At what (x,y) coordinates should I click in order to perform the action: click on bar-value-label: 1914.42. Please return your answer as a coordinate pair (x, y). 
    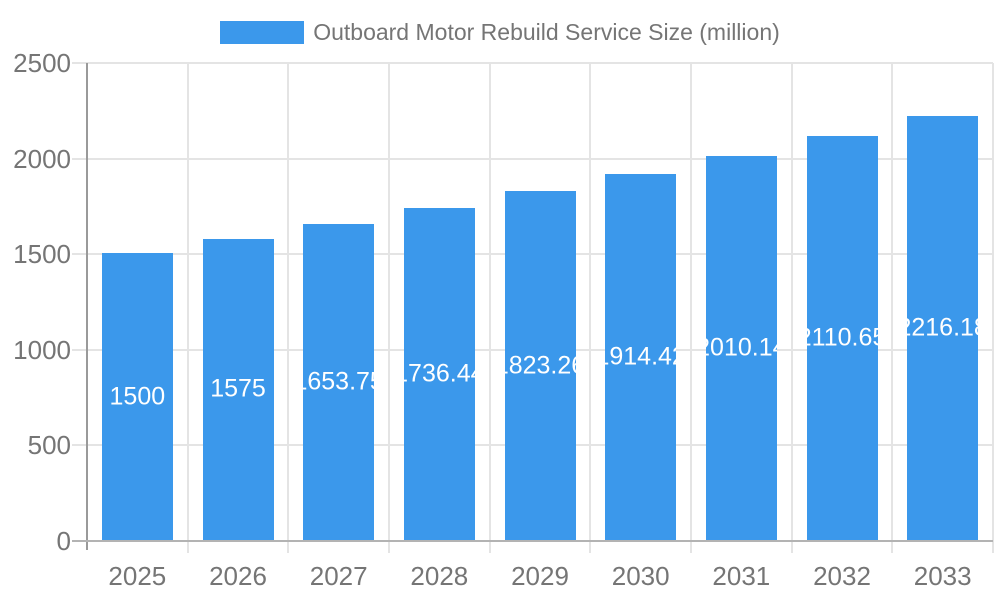
    Looking at the image, I should click on (640, 356).